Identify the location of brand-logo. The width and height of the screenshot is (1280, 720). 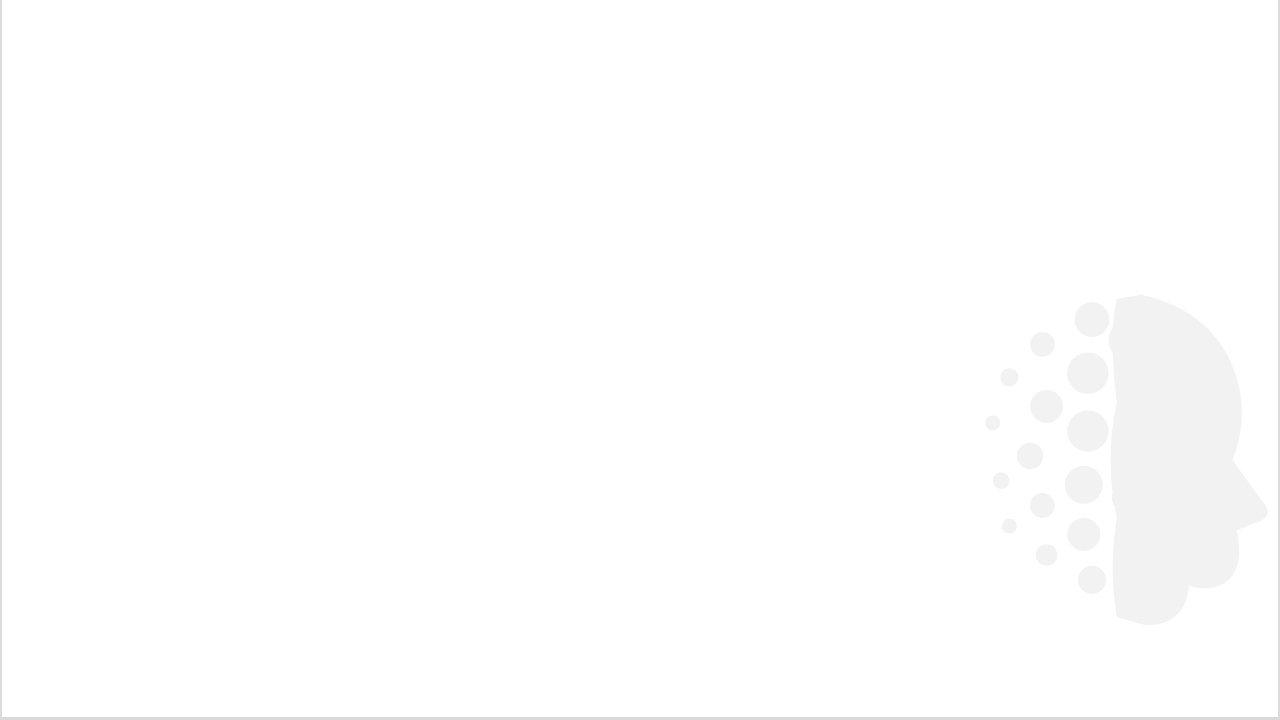
(1233, 50).